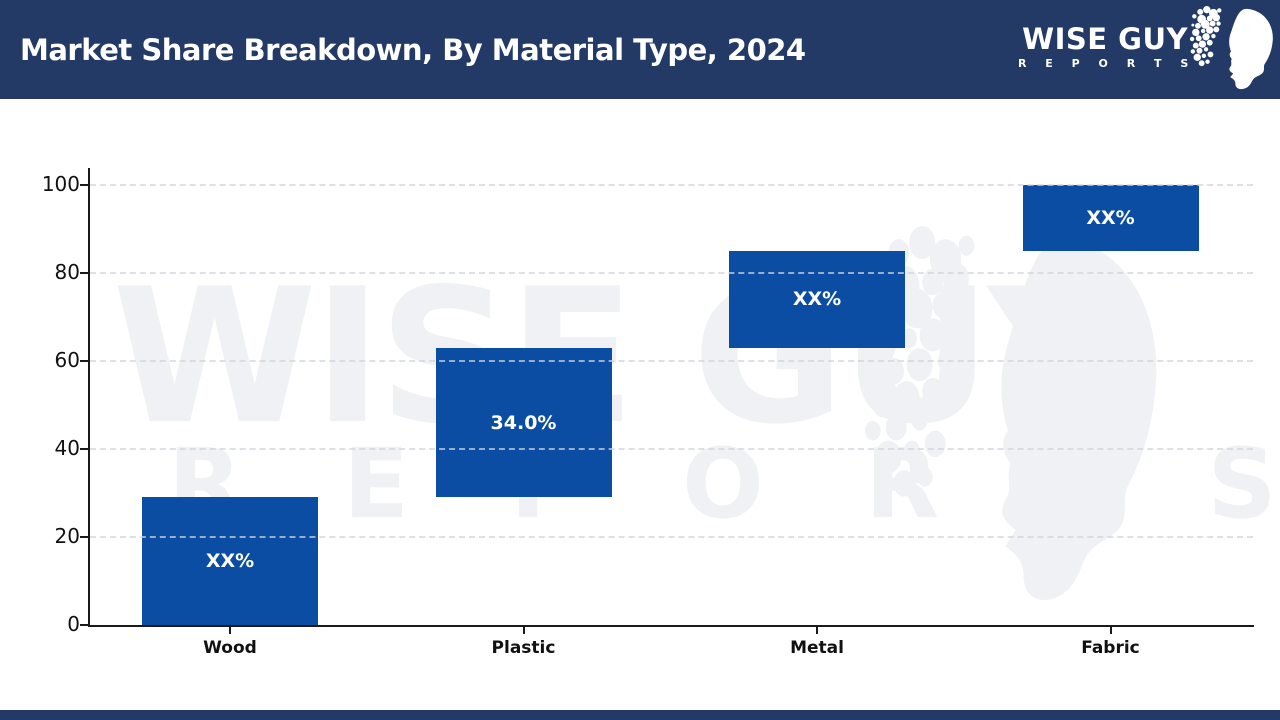 This screenshot has height=720, width=1280. Describe the element at coordinates (1107, 63) in the screenshot. I see `logo-reports-text: R E P O R T S` at that location.